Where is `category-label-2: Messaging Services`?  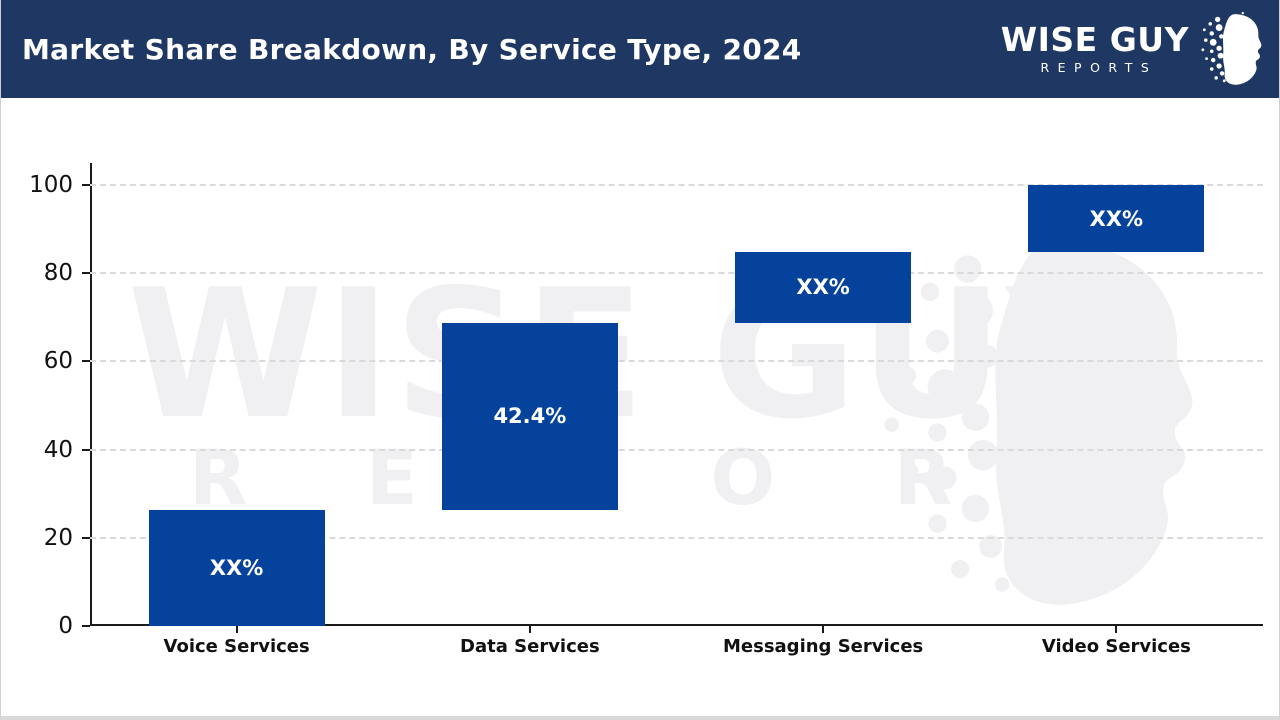 category-label-2: Messaging Services is located at coordinates (823, 646).